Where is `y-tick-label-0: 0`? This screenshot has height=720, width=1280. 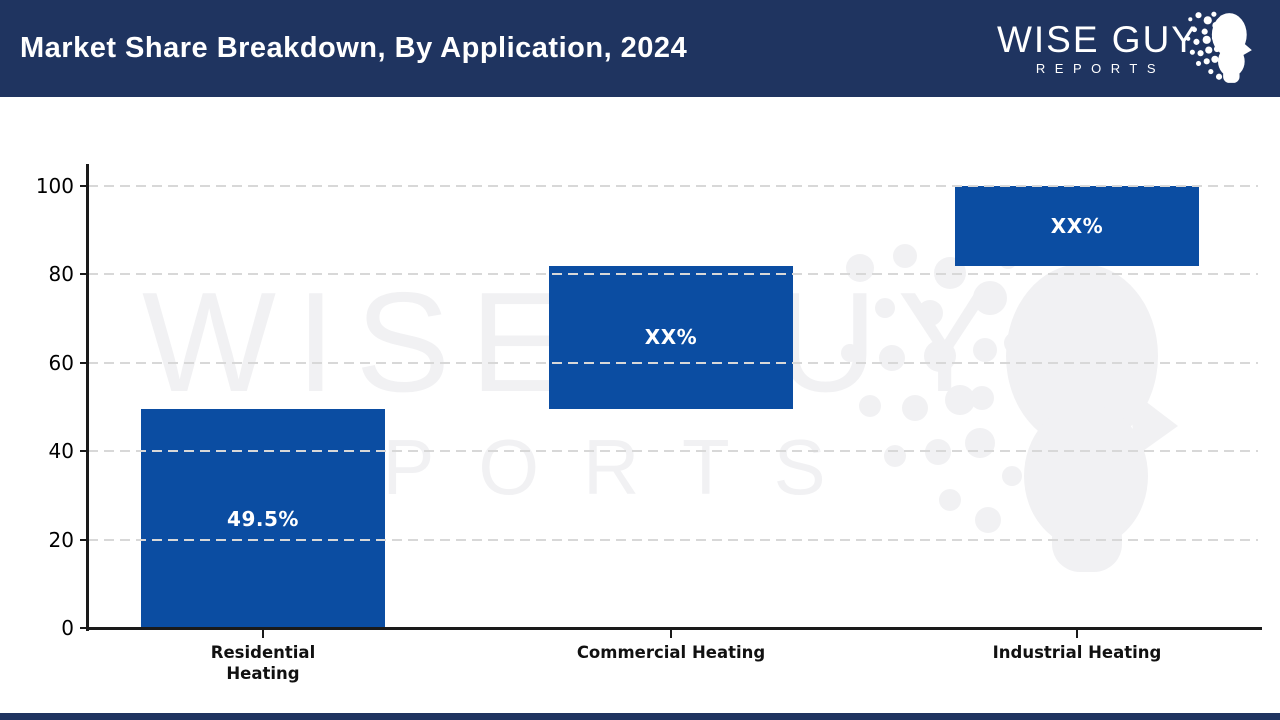 y-tick-label-0: 0 is located at coordinates (67, 628).